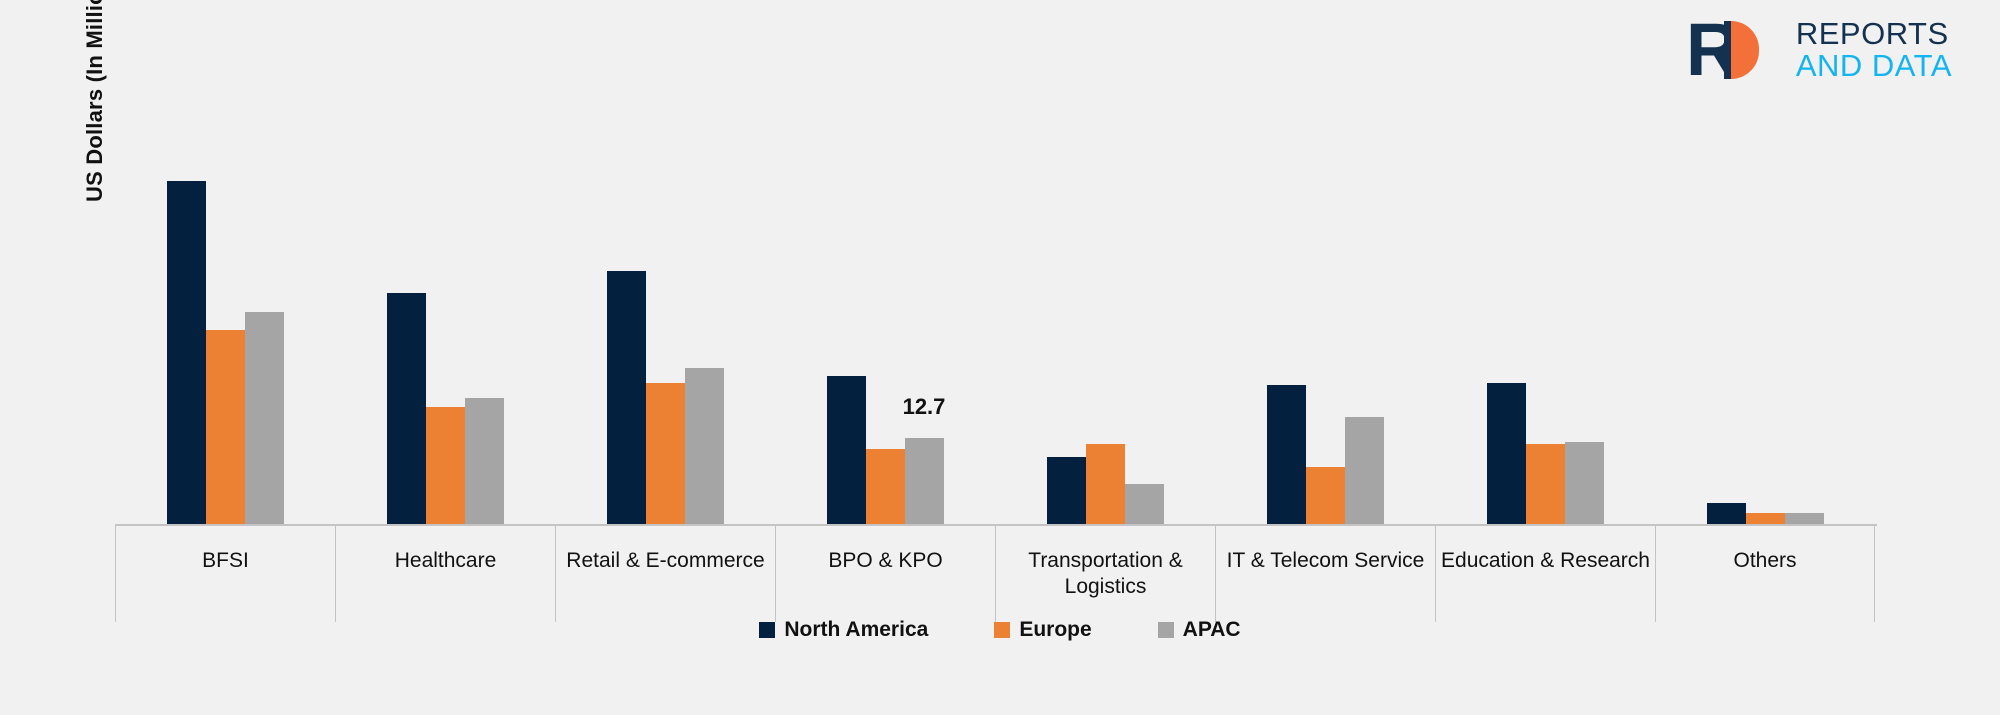 The width and height of the screenshot is (2000, 715). Describe the element at coordinates (225, 574) in the screenshot. I see `category-tick-cell: BFSI` at that location.